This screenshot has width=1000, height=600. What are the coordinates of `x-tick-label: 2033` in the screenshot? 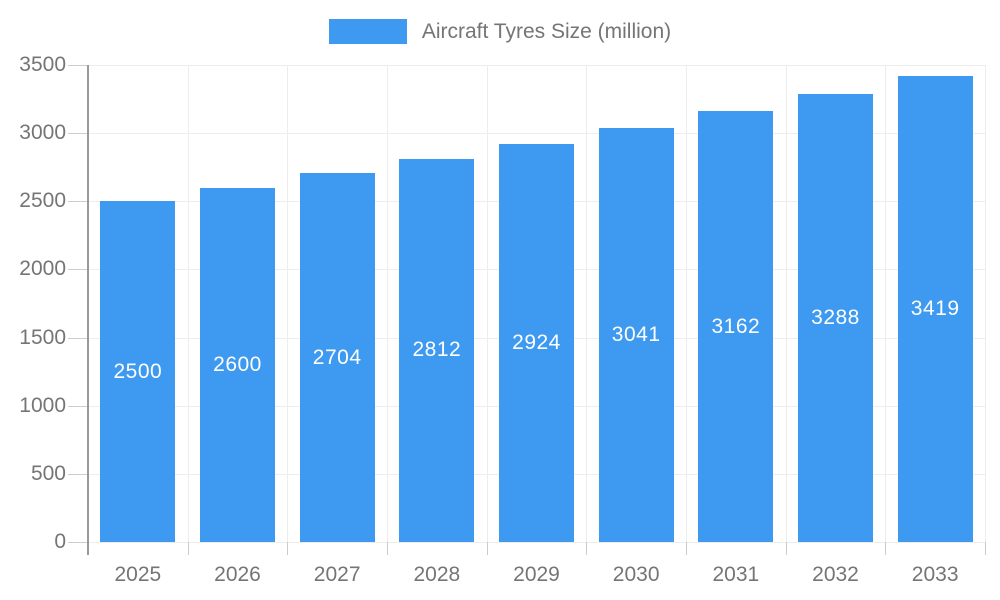 It's located at (935, 574).